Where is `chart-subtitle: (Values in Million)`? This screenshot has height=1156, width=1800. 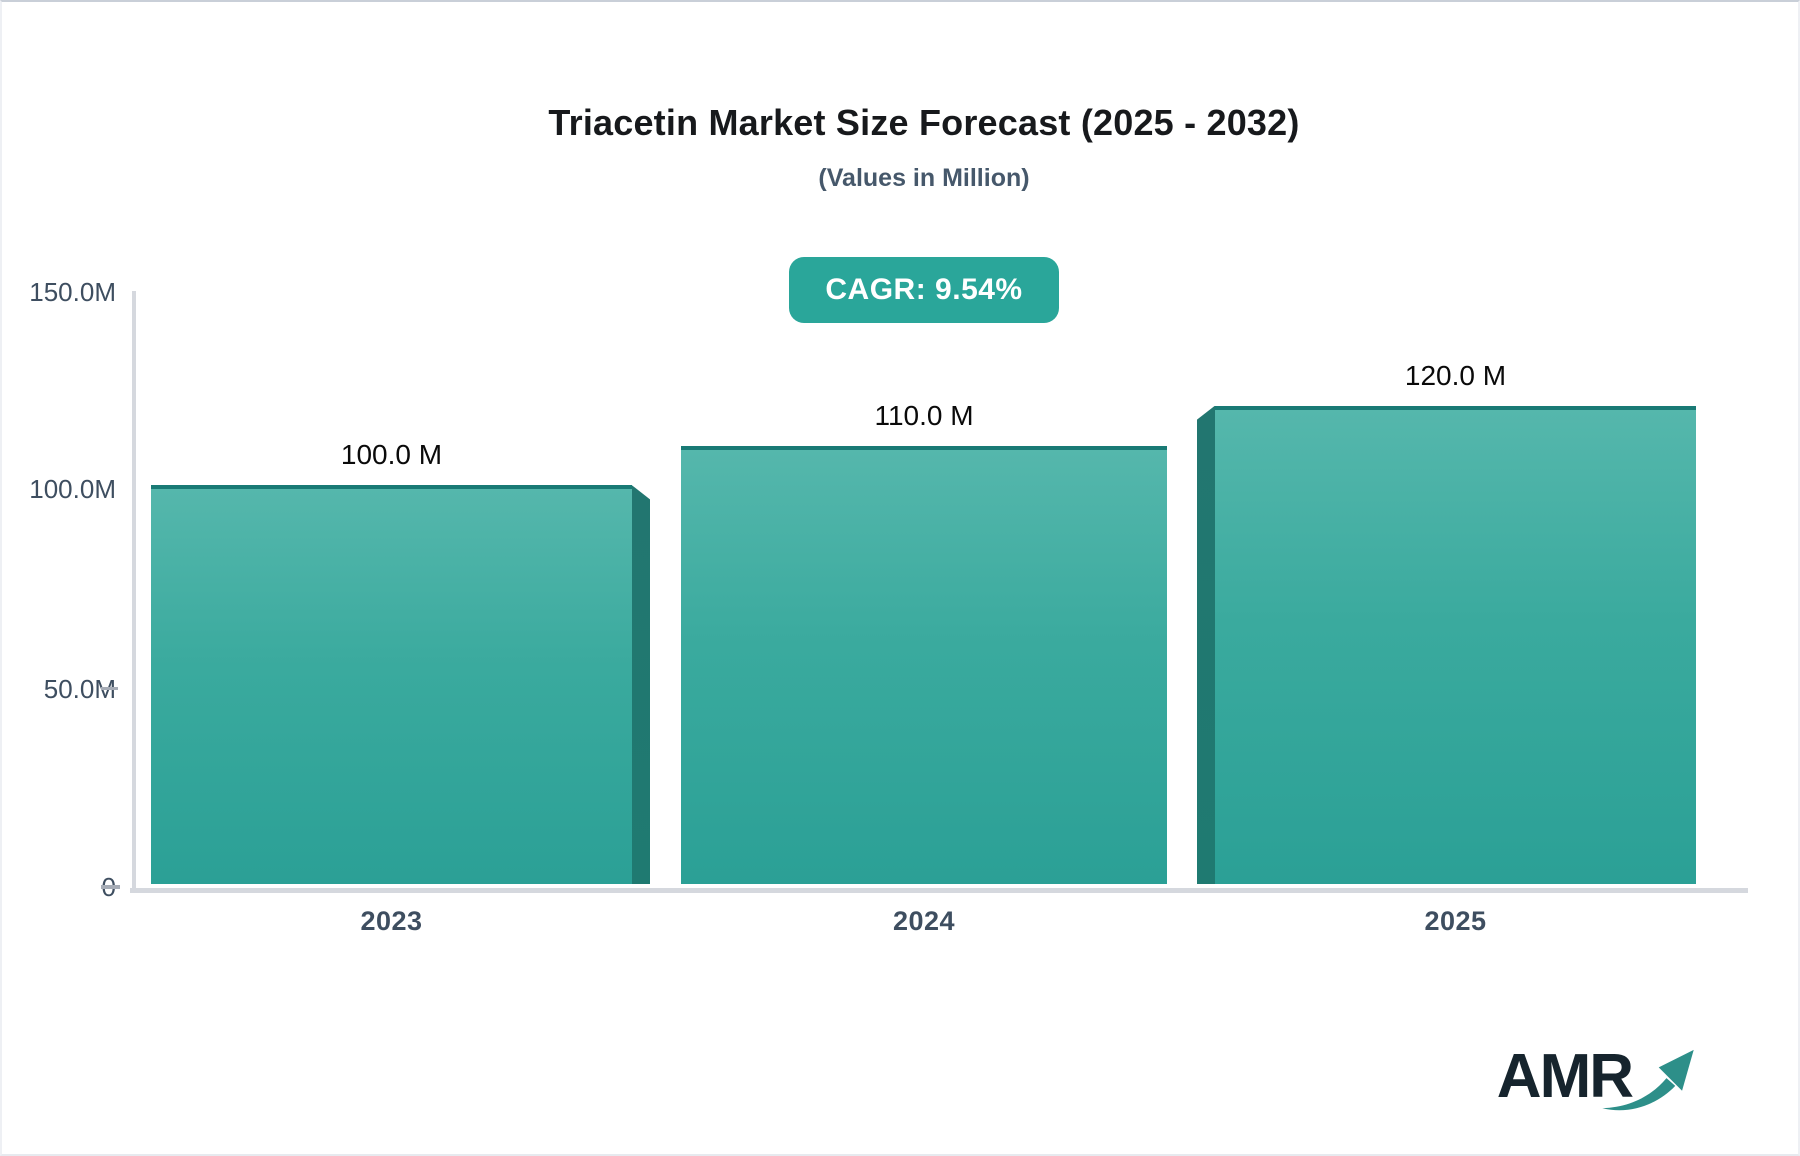
chart-subtitle: (Values in Million) is located at coordinates (924, 178).